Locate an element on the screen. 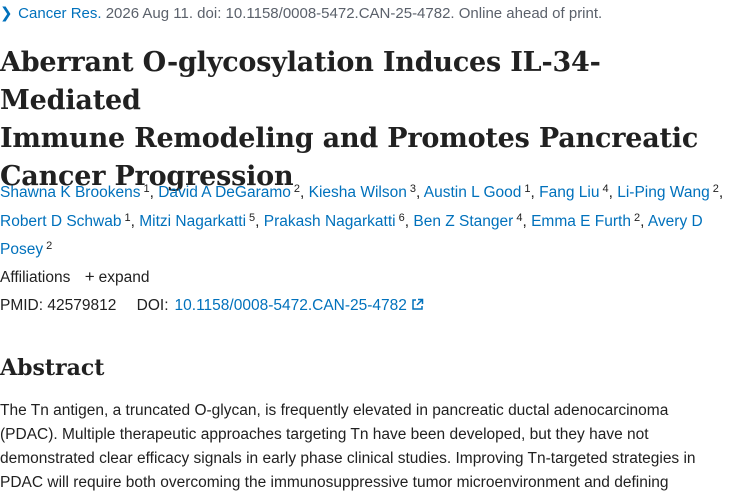  affiliations-label: Affiliations is located at coordinates (35, 277).